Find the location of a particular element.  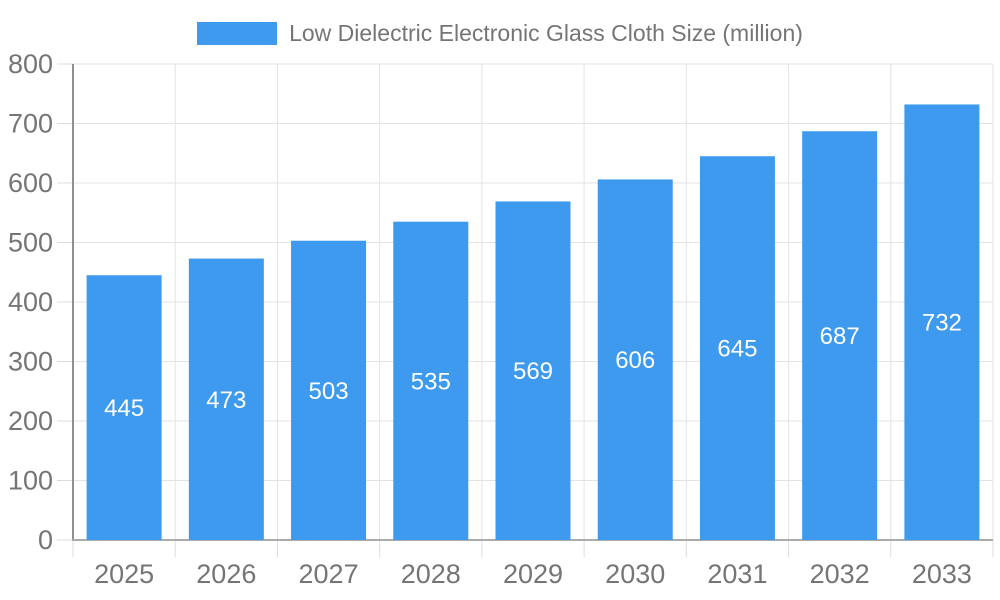

x-tick-label: 2025 is located at coordinates (124, 574).